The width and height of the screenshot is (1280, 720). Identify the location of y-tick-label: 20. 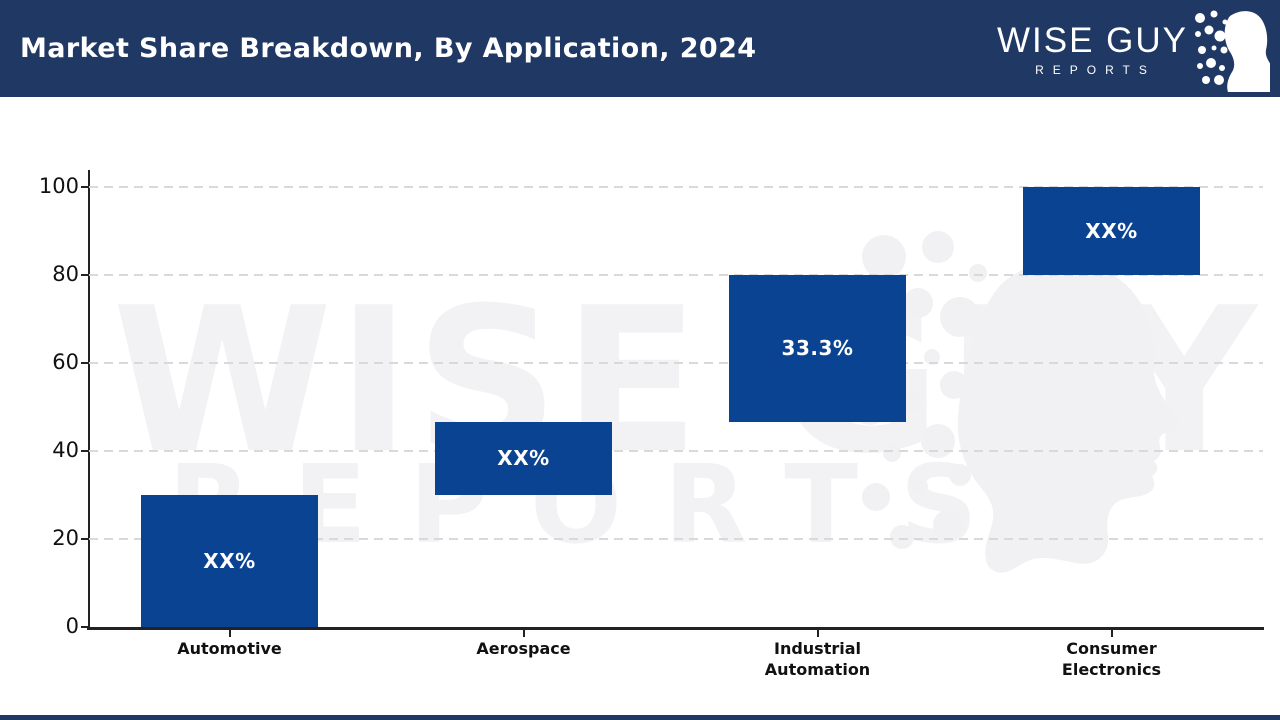
(65, 538).